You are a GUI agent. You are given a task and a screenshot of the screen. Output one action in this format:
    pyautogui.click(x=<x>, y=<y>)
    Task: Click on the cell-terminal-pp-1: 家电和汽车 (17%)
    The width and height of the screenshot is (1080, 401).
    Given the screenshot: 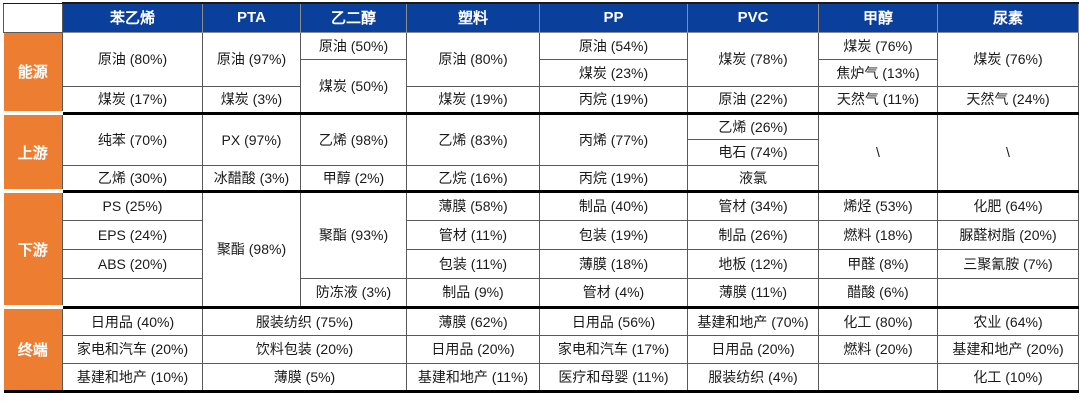 What is the action you would take?
    pyautogui.click(x=613, y=349)
    